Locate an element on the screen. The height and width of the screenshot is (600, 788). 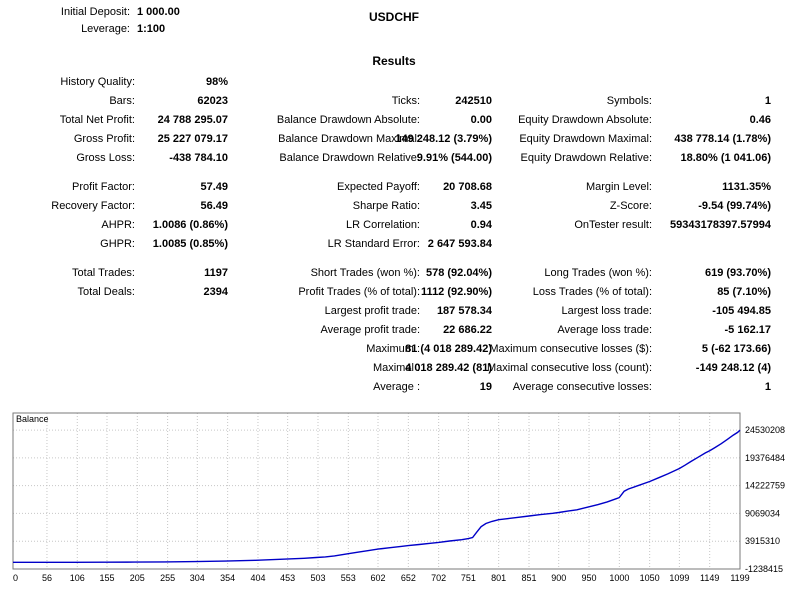
stat-value: 5 (-62 173.66) is located at coordinates (736, 349).